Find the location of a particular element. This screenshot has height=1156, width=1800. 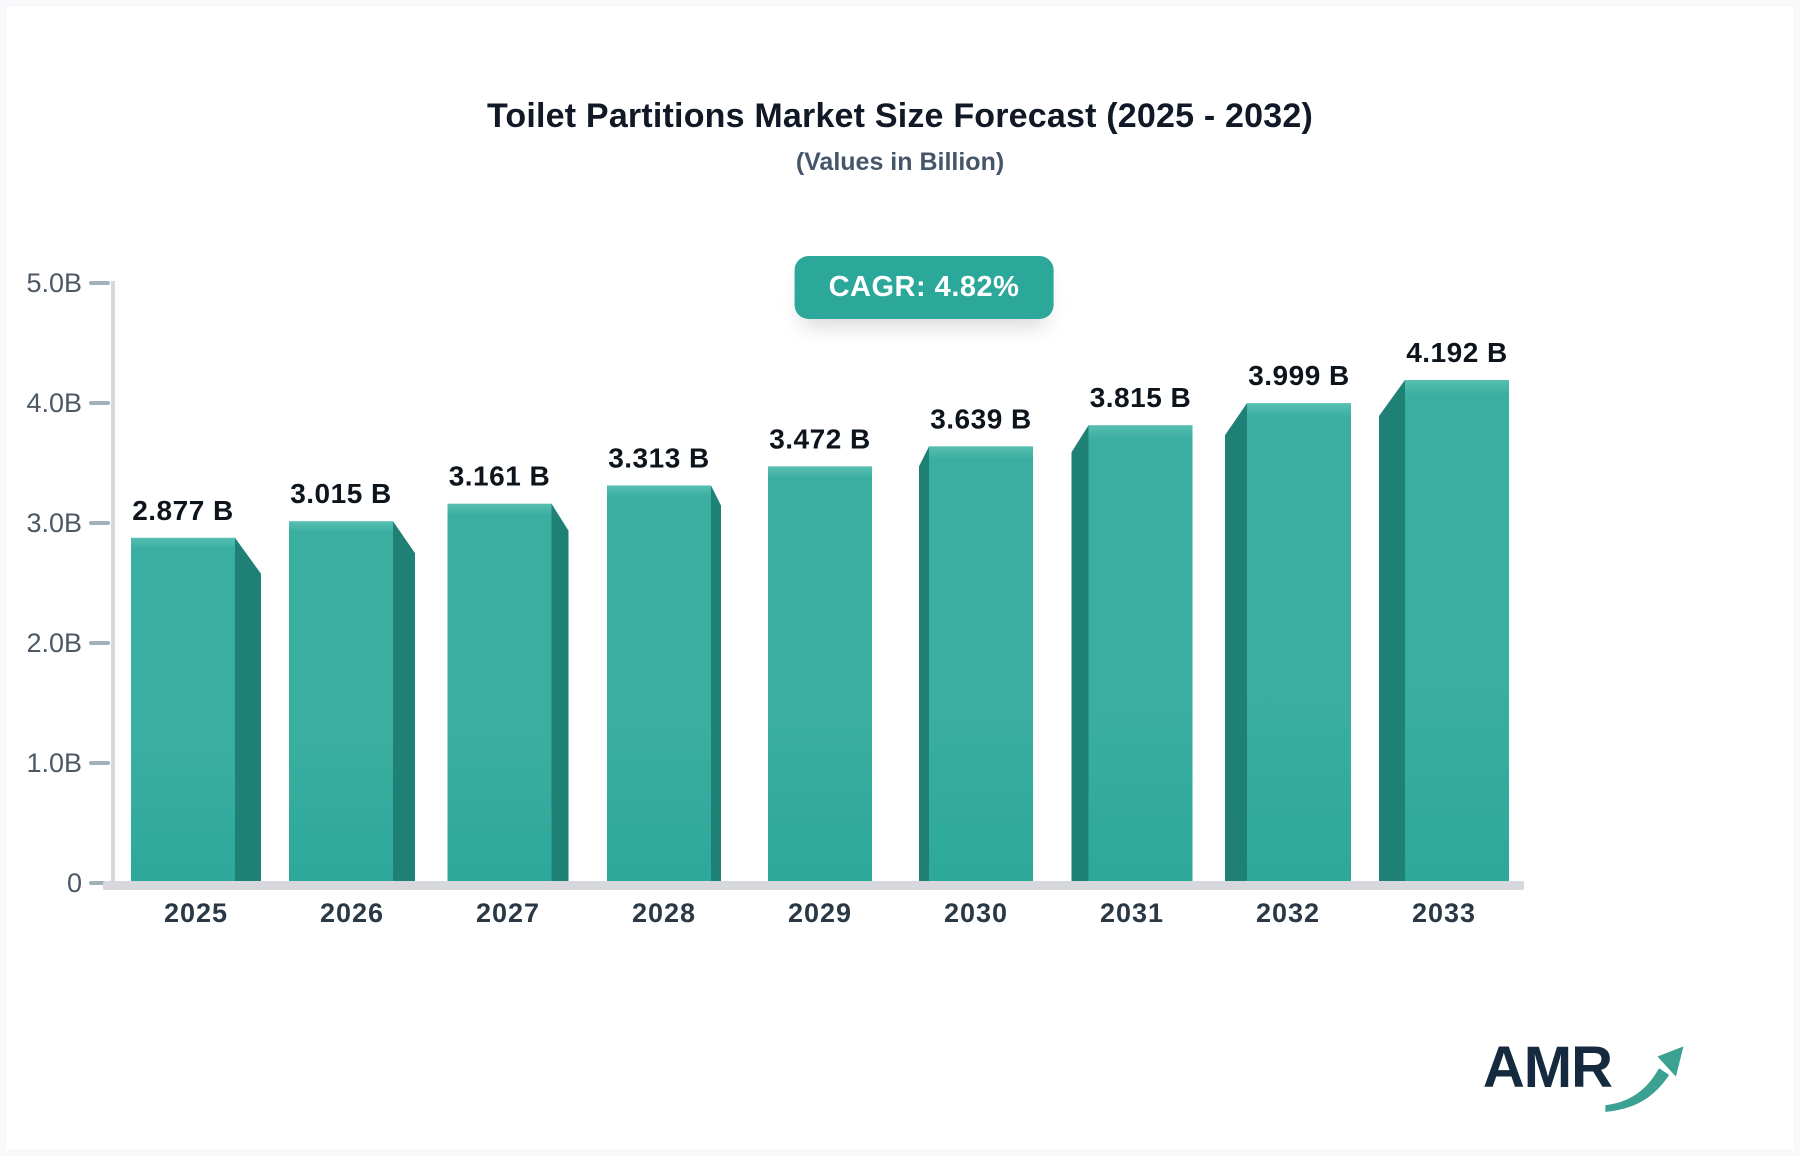

bar-2029: 3.472 B 2029 is located at coordinates (820, 675).